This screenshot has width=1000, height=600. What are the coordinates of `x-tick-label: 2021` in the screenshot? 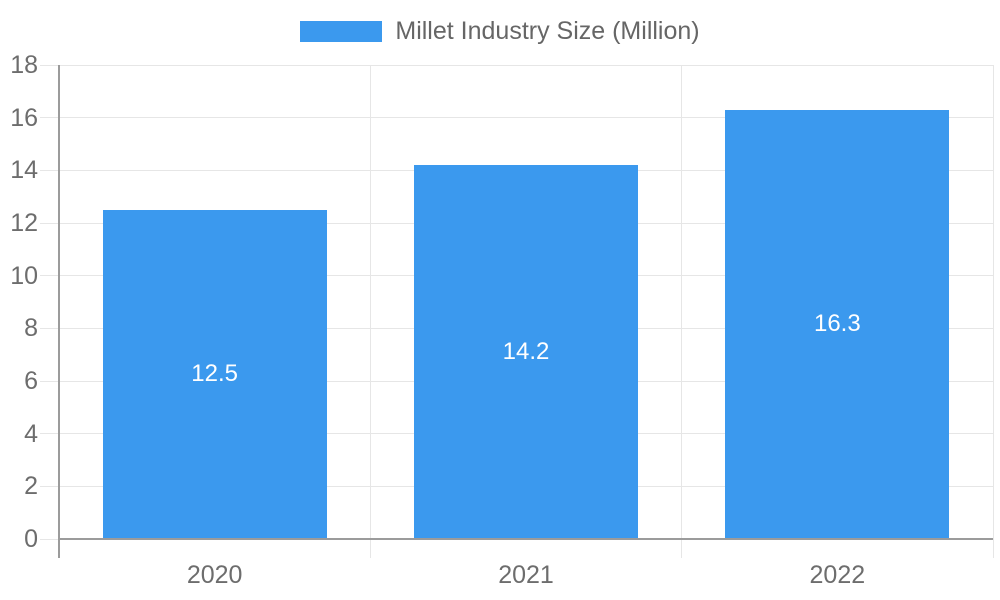 It's located at (526, 575).